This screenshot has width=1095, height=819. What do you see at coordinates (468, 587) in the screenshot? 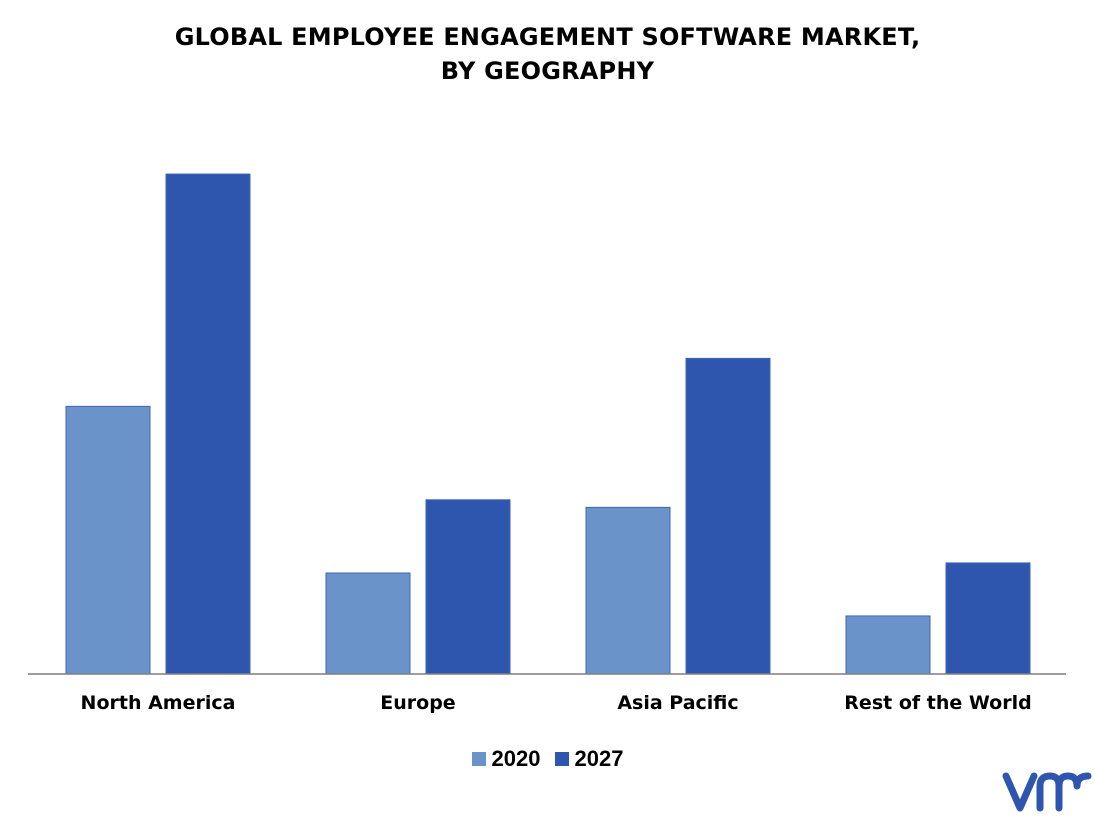
I see `bar-2027-europe` at bounding box center [468, 587].